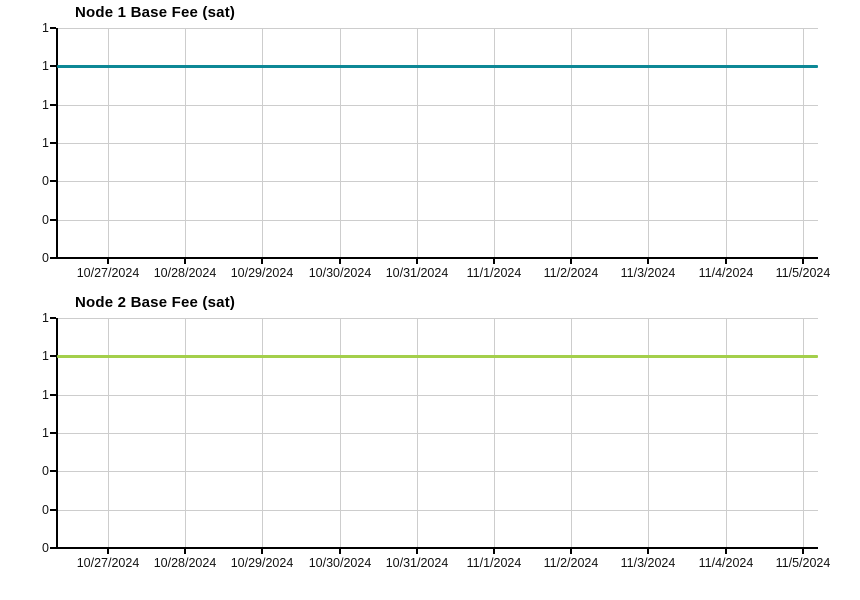 The height and width of the screenshot is (600, 860). I want to click on chart-title-node2-base-fee: Node 2 Base Fee (sat), so click(155, 302).